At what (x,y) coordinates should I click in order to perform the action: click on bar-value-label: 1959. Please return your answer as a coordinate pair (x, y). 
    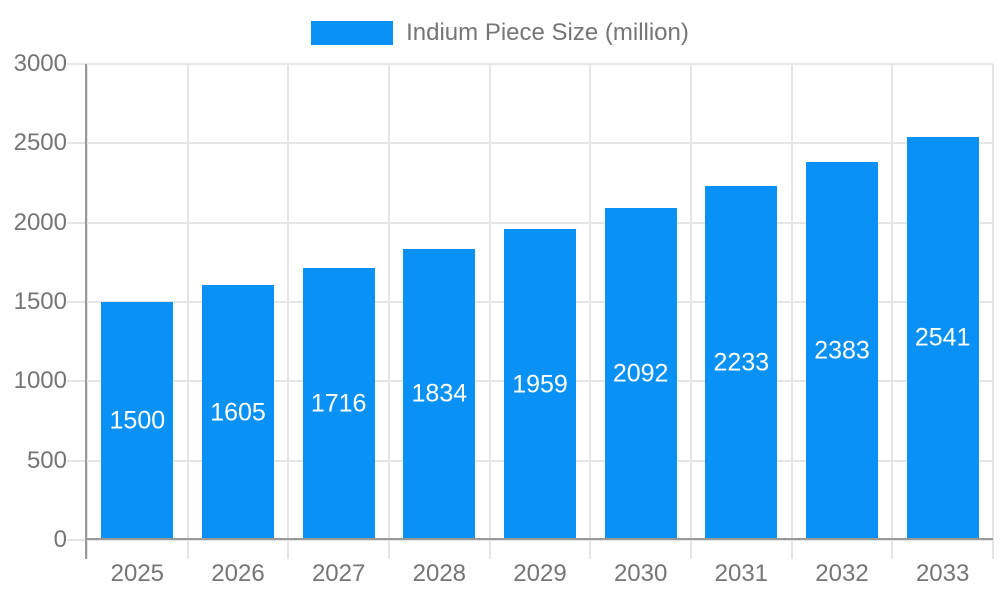
    Looking at the image, I should click on (540, 384).